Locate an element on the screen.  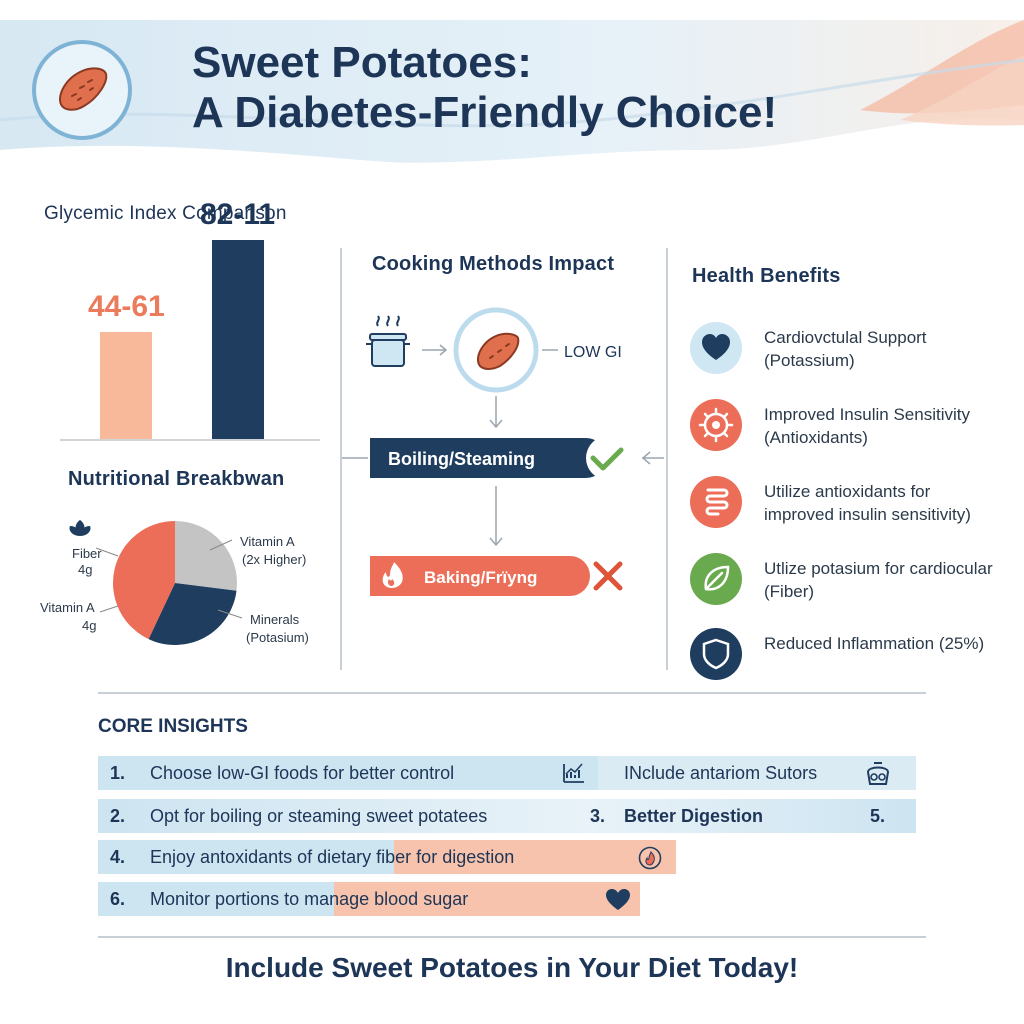
benefit-line1: Cardiovctulal Support is located at coordinates (845, 337).